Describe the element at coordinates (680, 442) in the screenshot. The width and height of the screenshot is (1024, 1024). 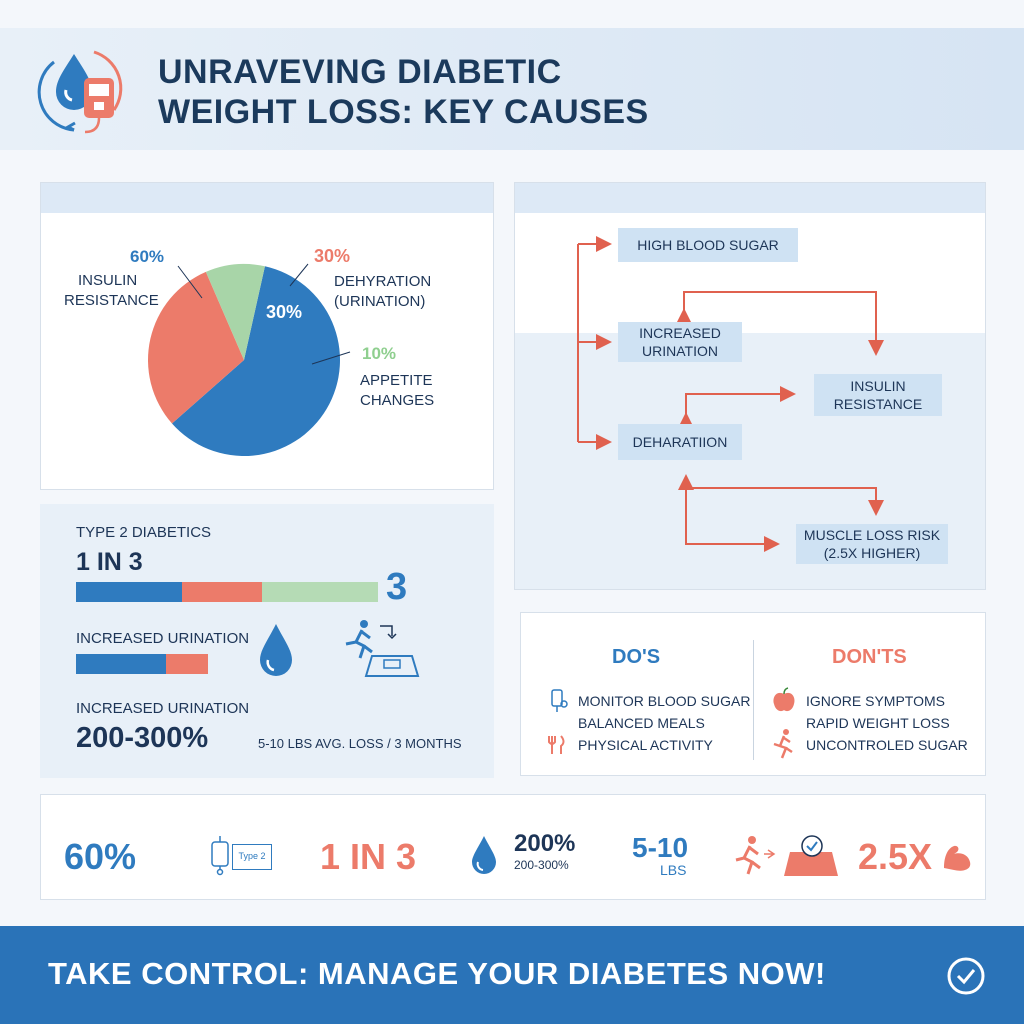
I see `flow-dehydration: DEHARATIION` at that location.